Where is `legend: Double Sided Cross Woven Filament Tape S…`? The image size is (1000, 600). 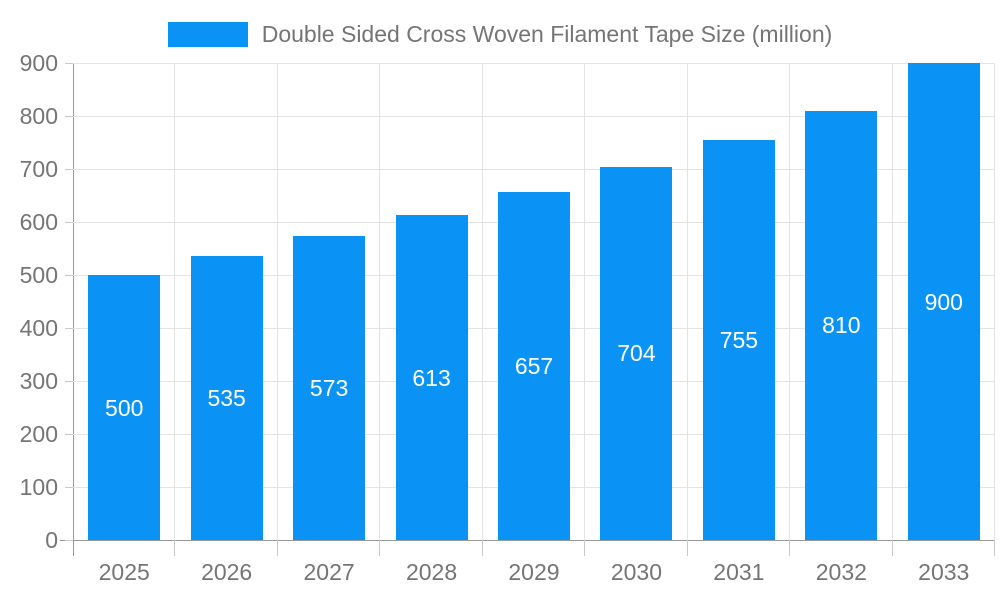 legend: Double Sided Cross Woven Filament Tape S… is located at coordinates (500, 34).